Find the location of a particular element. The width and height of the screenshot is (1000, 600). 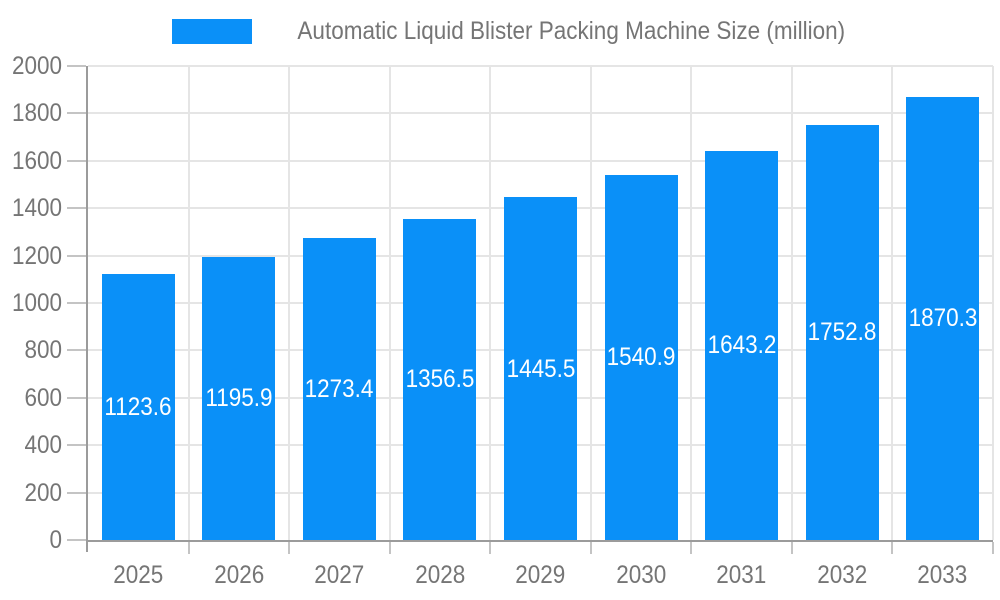

x-axis-label: 2030 is located at coordinates (641, 575).